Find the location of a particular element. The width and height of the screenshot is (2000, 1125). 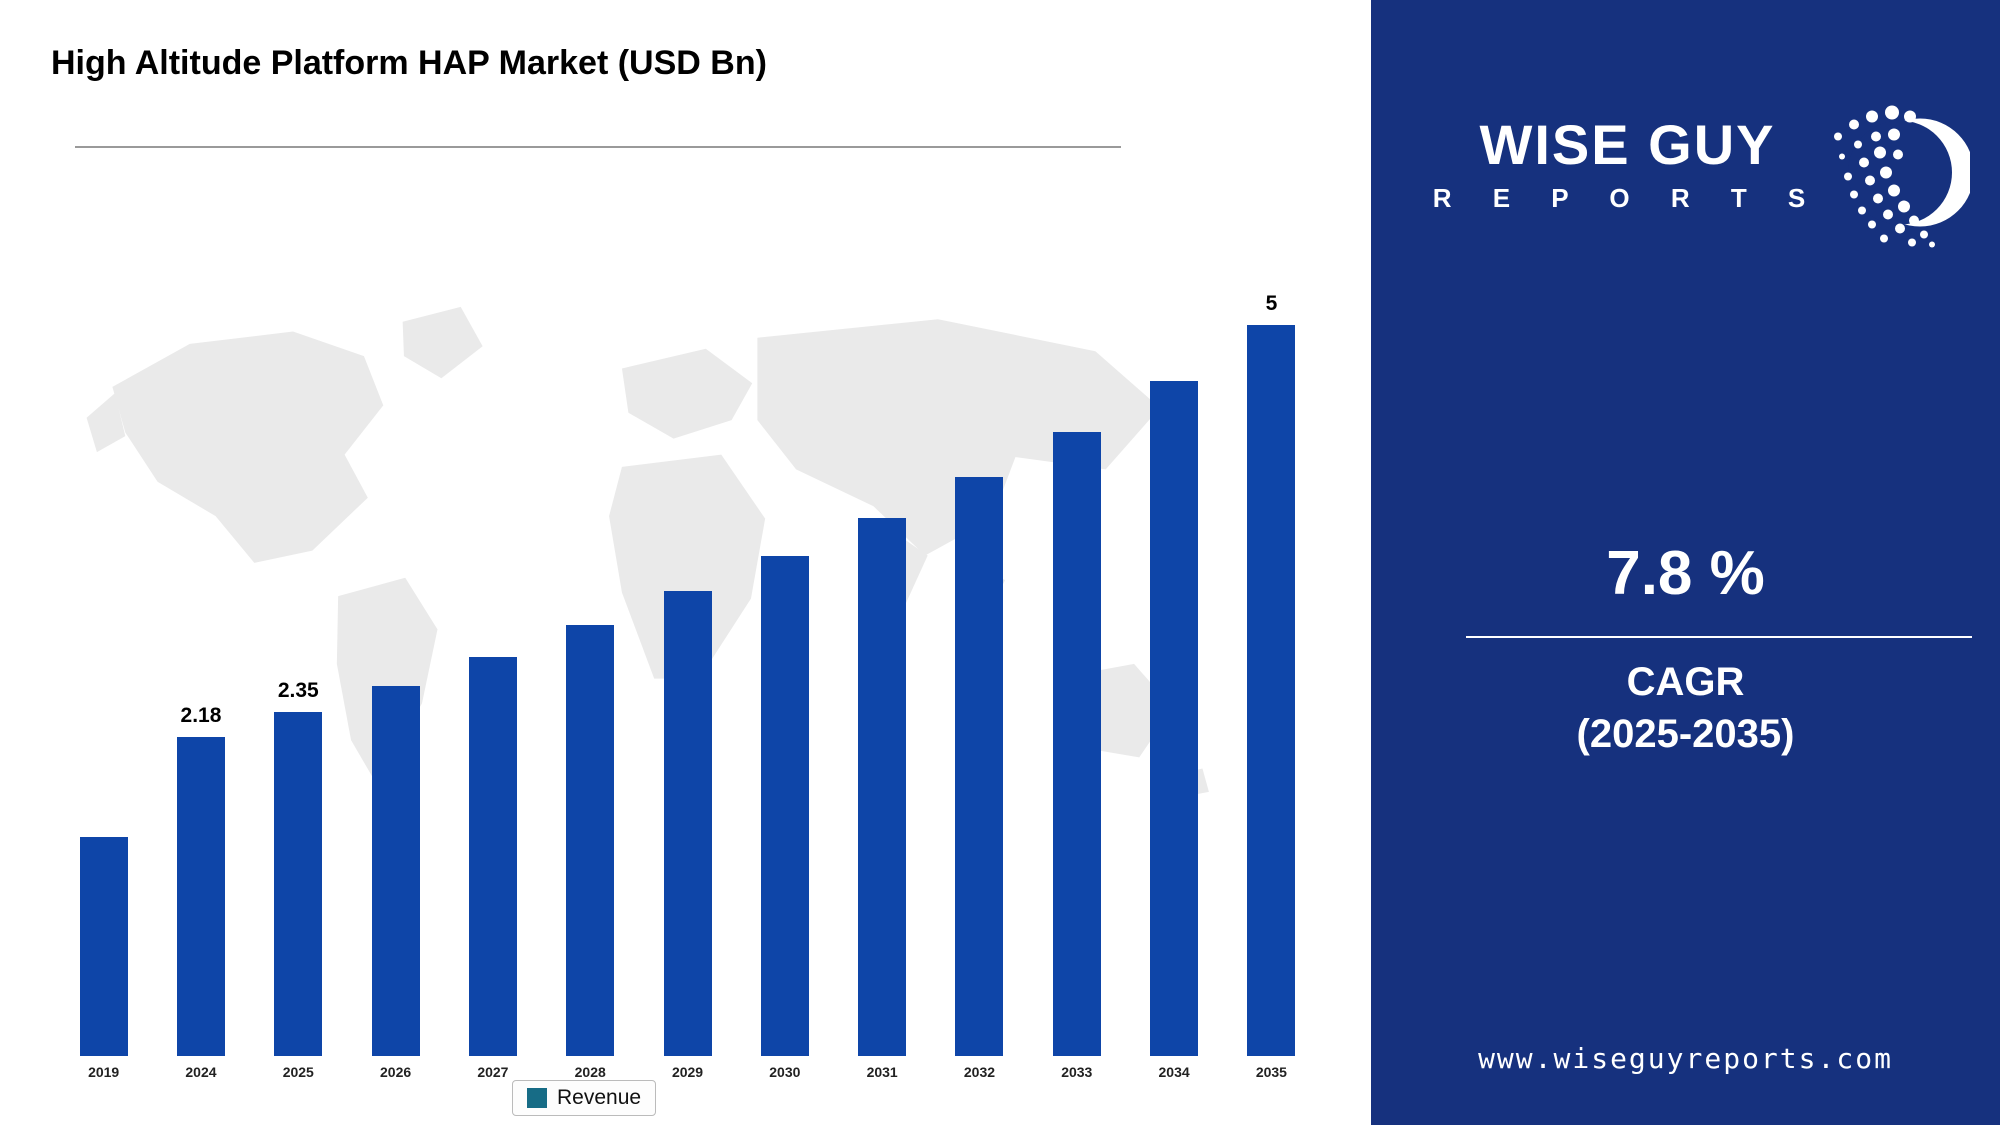

x-axis-tick-label: 2026 is located at coordinates (396, 1072).